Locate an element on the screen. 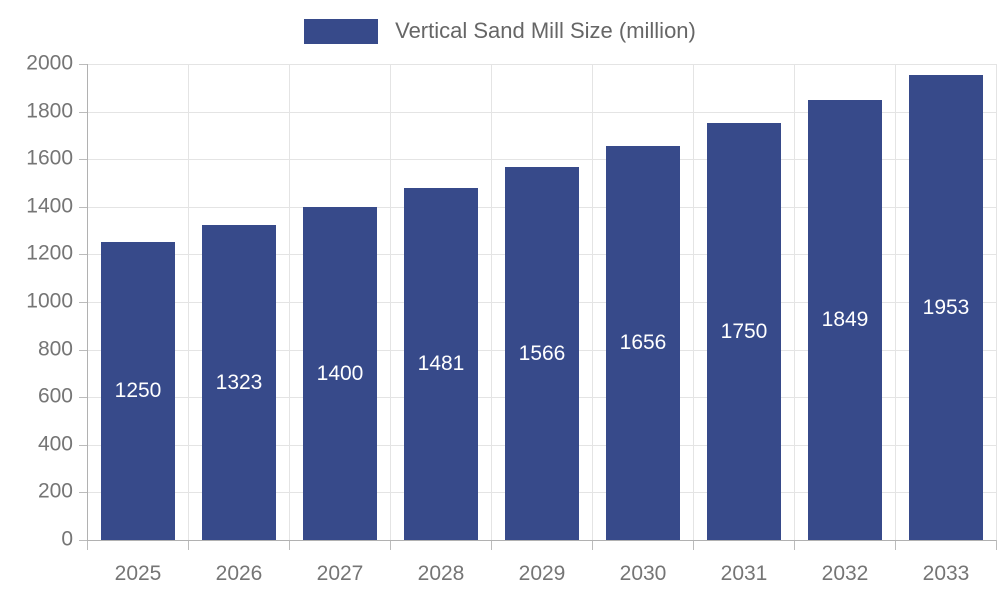  x-axis-line is located at coordinates (541, 540).